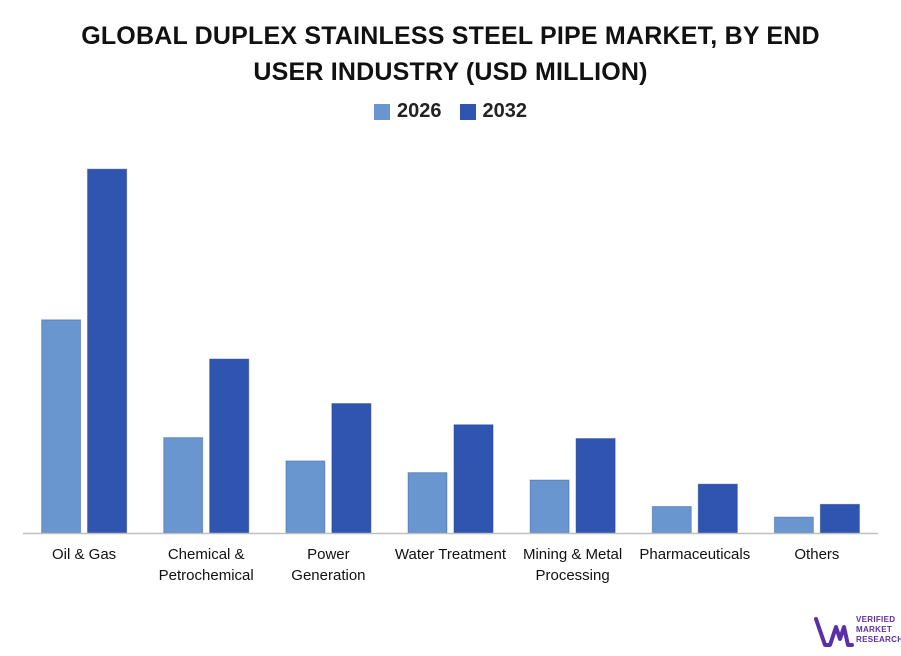 Image resolution: width=901 pixels, height=656 pixels. Describe the element at coordinates (328, 565) in the screenshot. I see `category-label-2: Power Generation` at that location.